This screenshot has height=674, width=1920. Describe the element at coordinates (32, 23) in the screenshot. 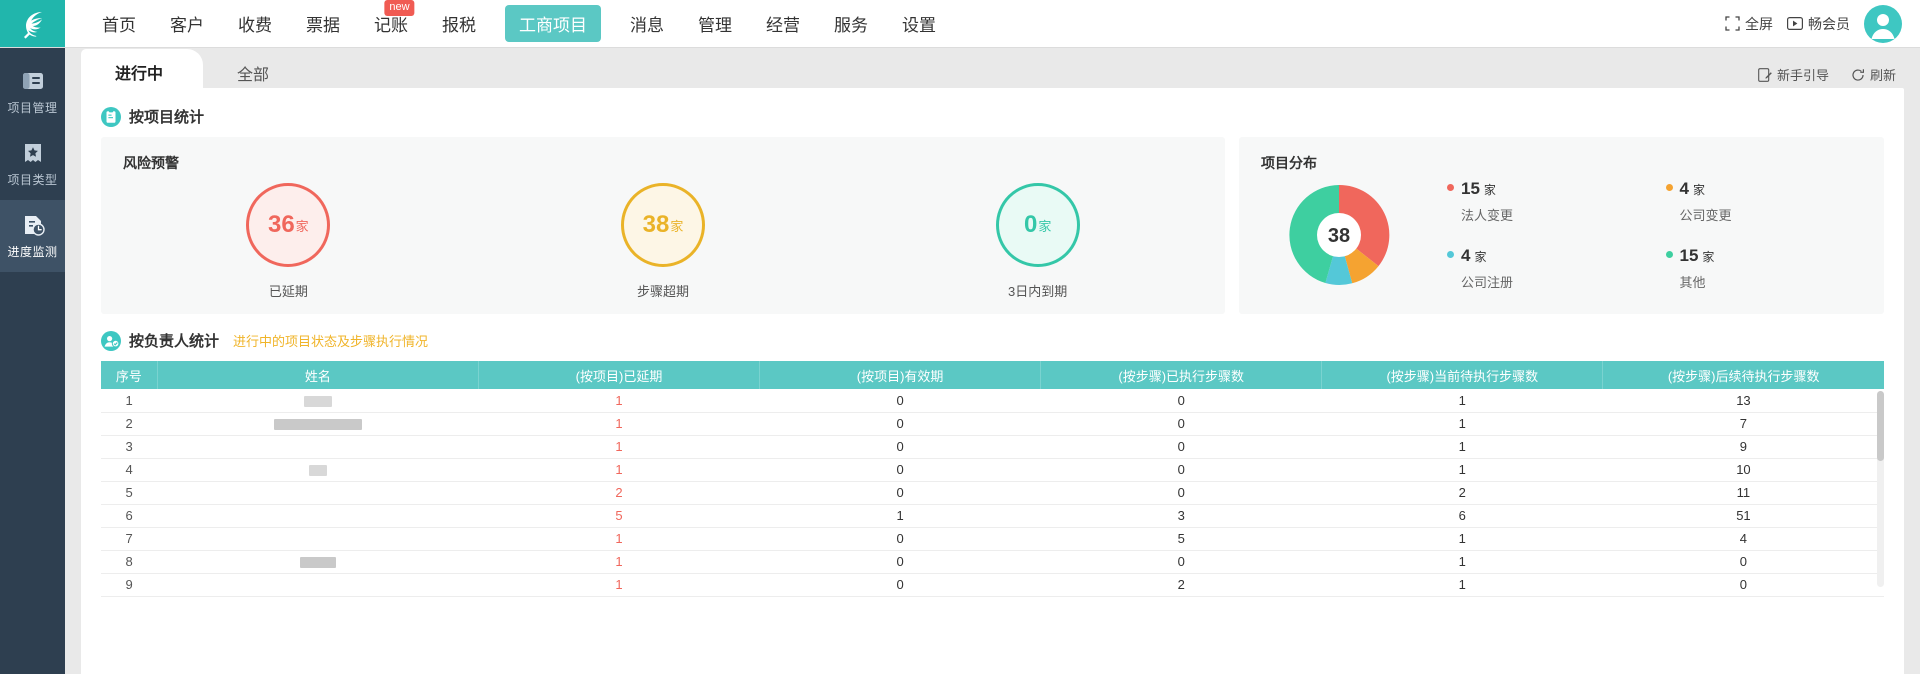

I see `app-logo` at that location.